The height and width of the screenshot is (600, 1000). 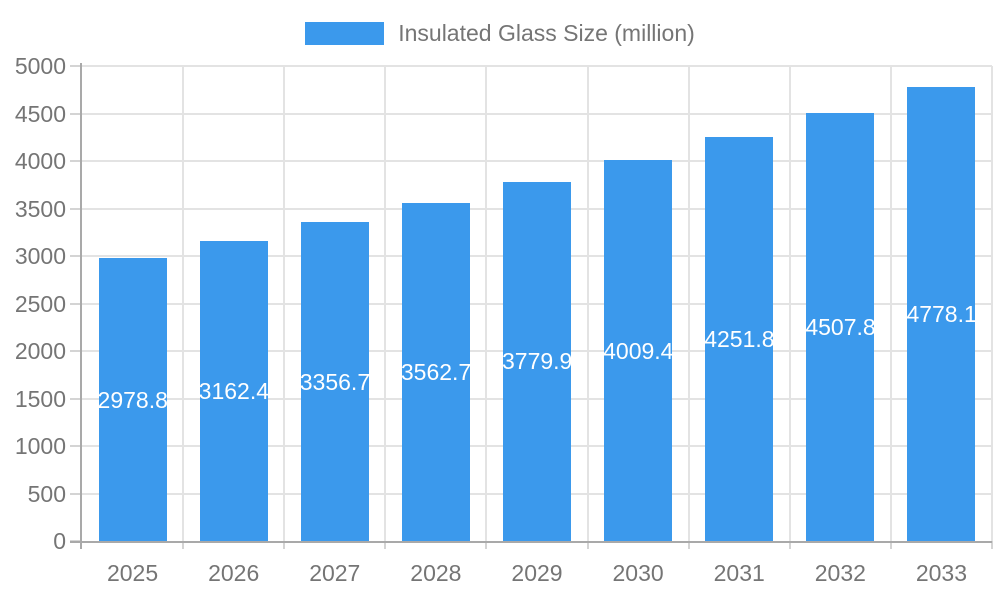 What do you see at coordinates (436, 573) in the screenshot?
I see `x-axis-tick-label: 2028` at bounding box center [436, 573].